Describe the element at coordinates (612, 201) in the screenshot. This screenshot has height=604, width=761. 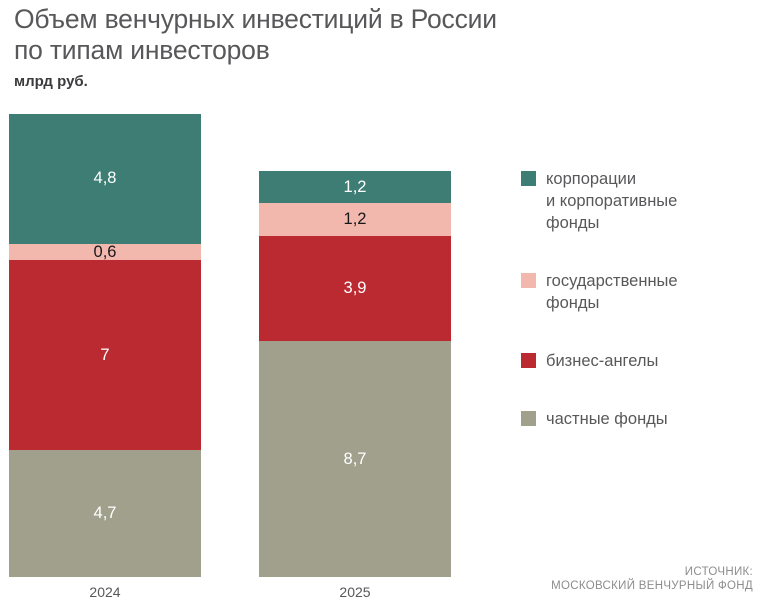
I see `legend-item-label: корпорации и корпоративные фонды` at that location.